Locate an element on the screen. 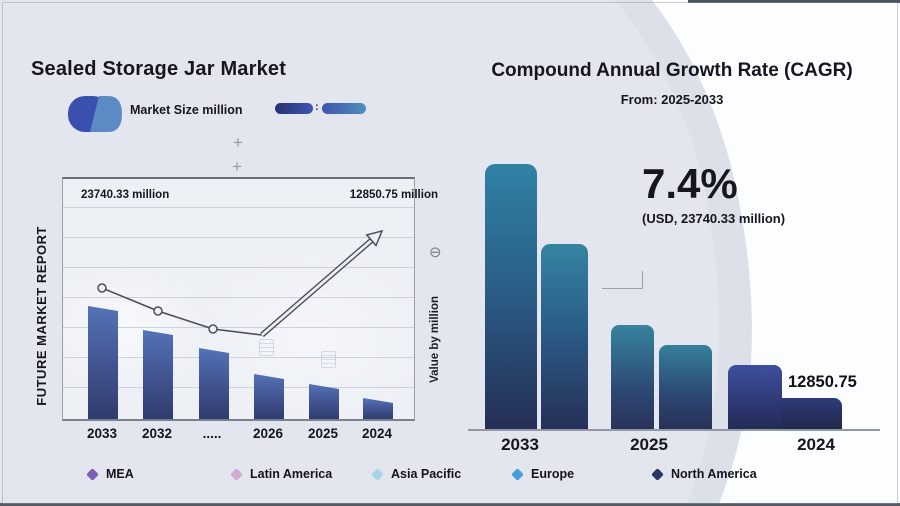 This screenshot has width=900, height=506. legend-item-europe: Europe is located at coordinates (543, 474).